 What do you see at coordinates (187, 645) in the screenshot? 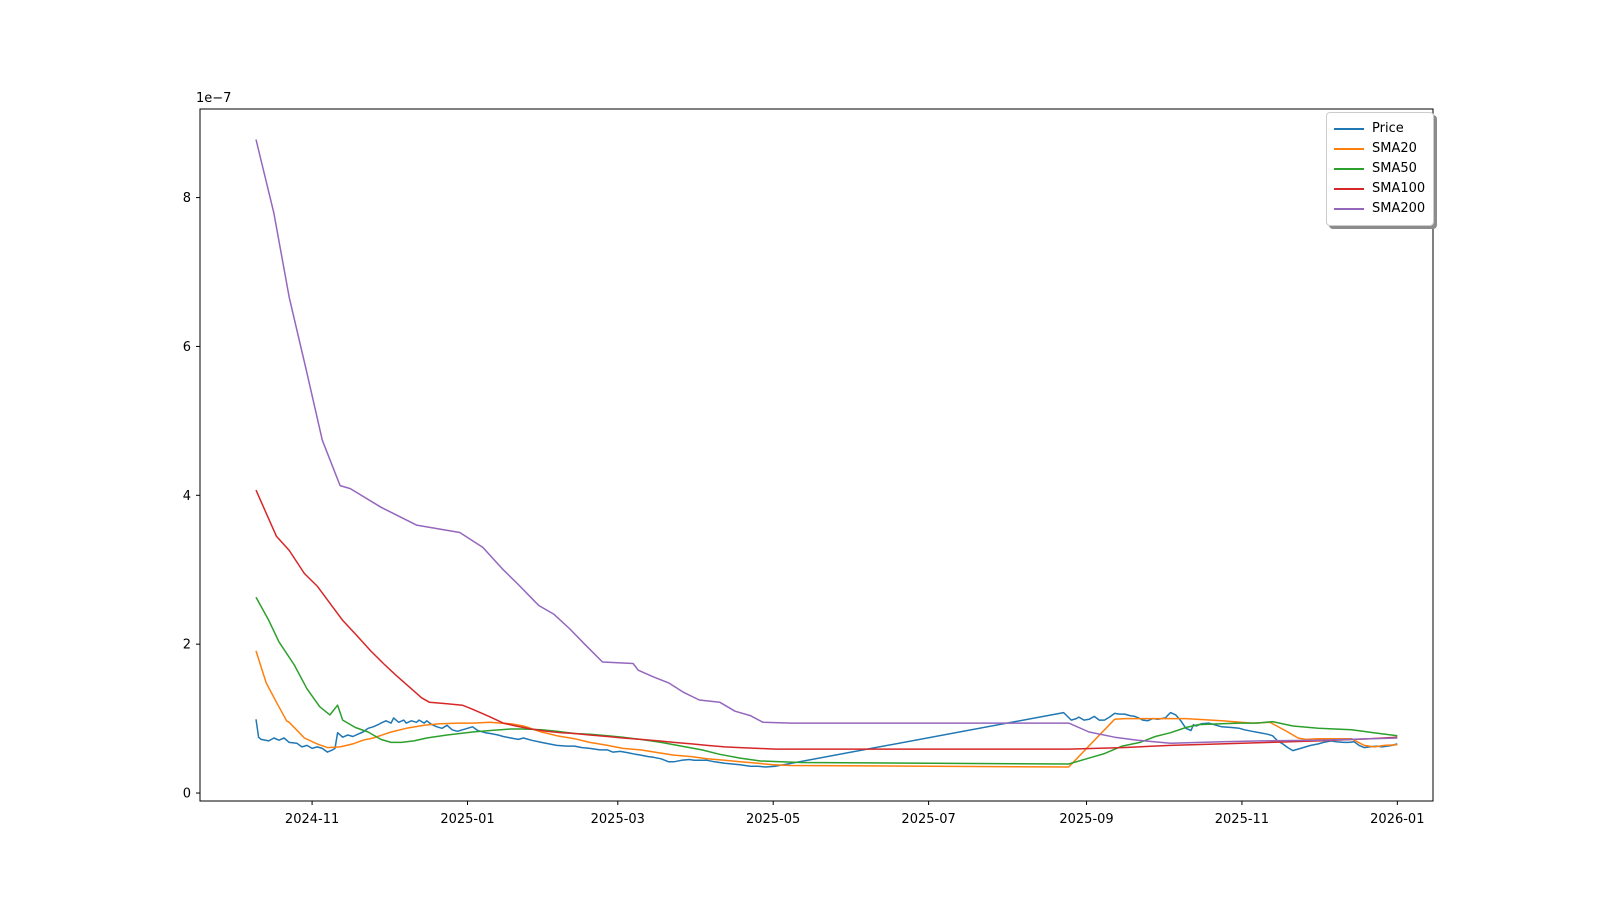
I see `y-tick-label-2: 2` at bounding box center [187, 645].